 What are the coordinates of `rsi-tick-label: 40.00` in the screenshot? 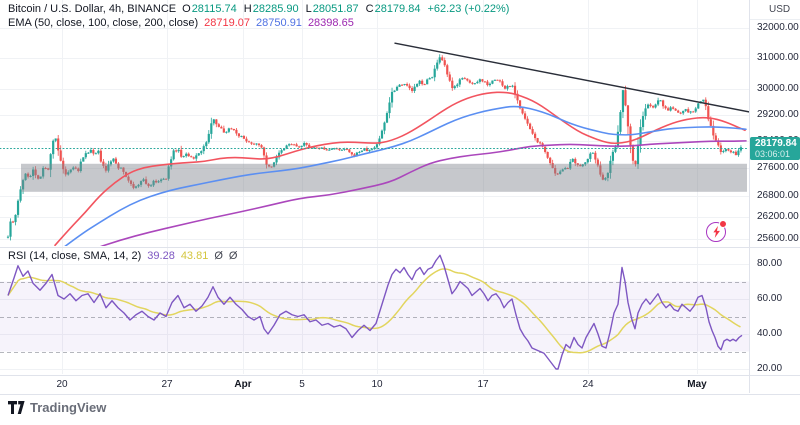 It's located at (770, 333).